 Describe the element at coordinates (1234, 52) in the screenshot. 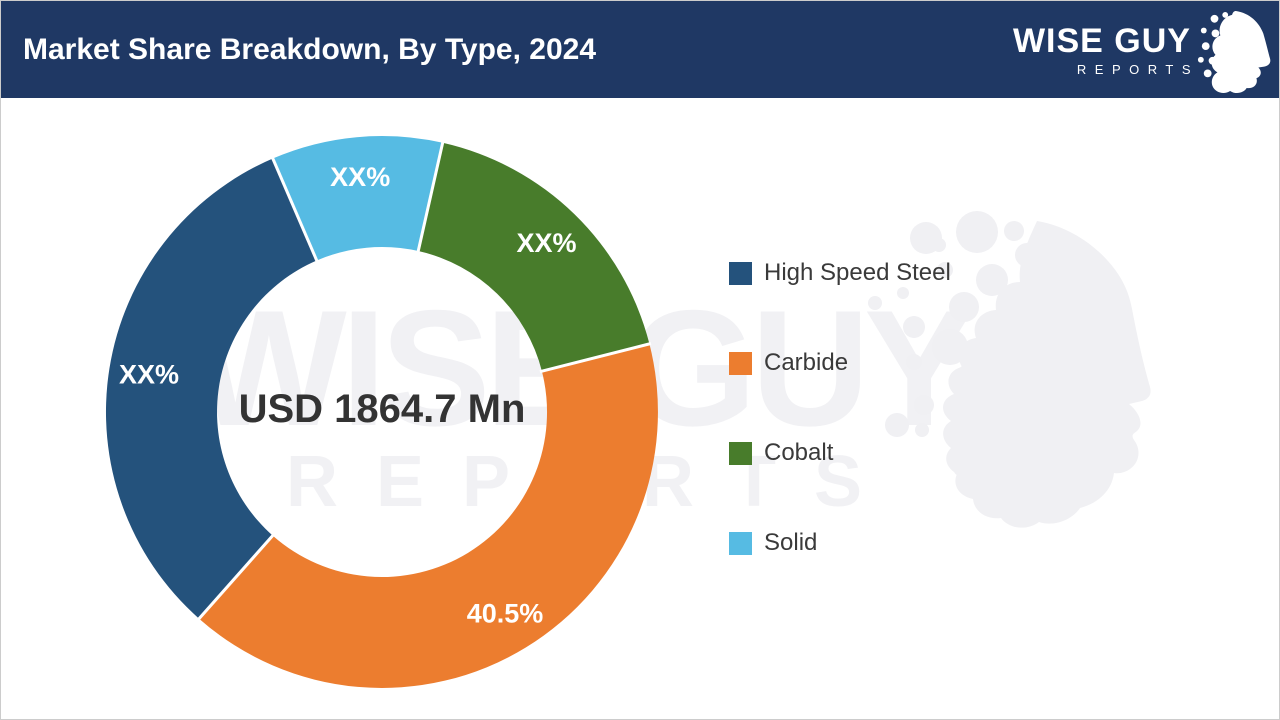

I see `brand-logo-head-icon` at that location.